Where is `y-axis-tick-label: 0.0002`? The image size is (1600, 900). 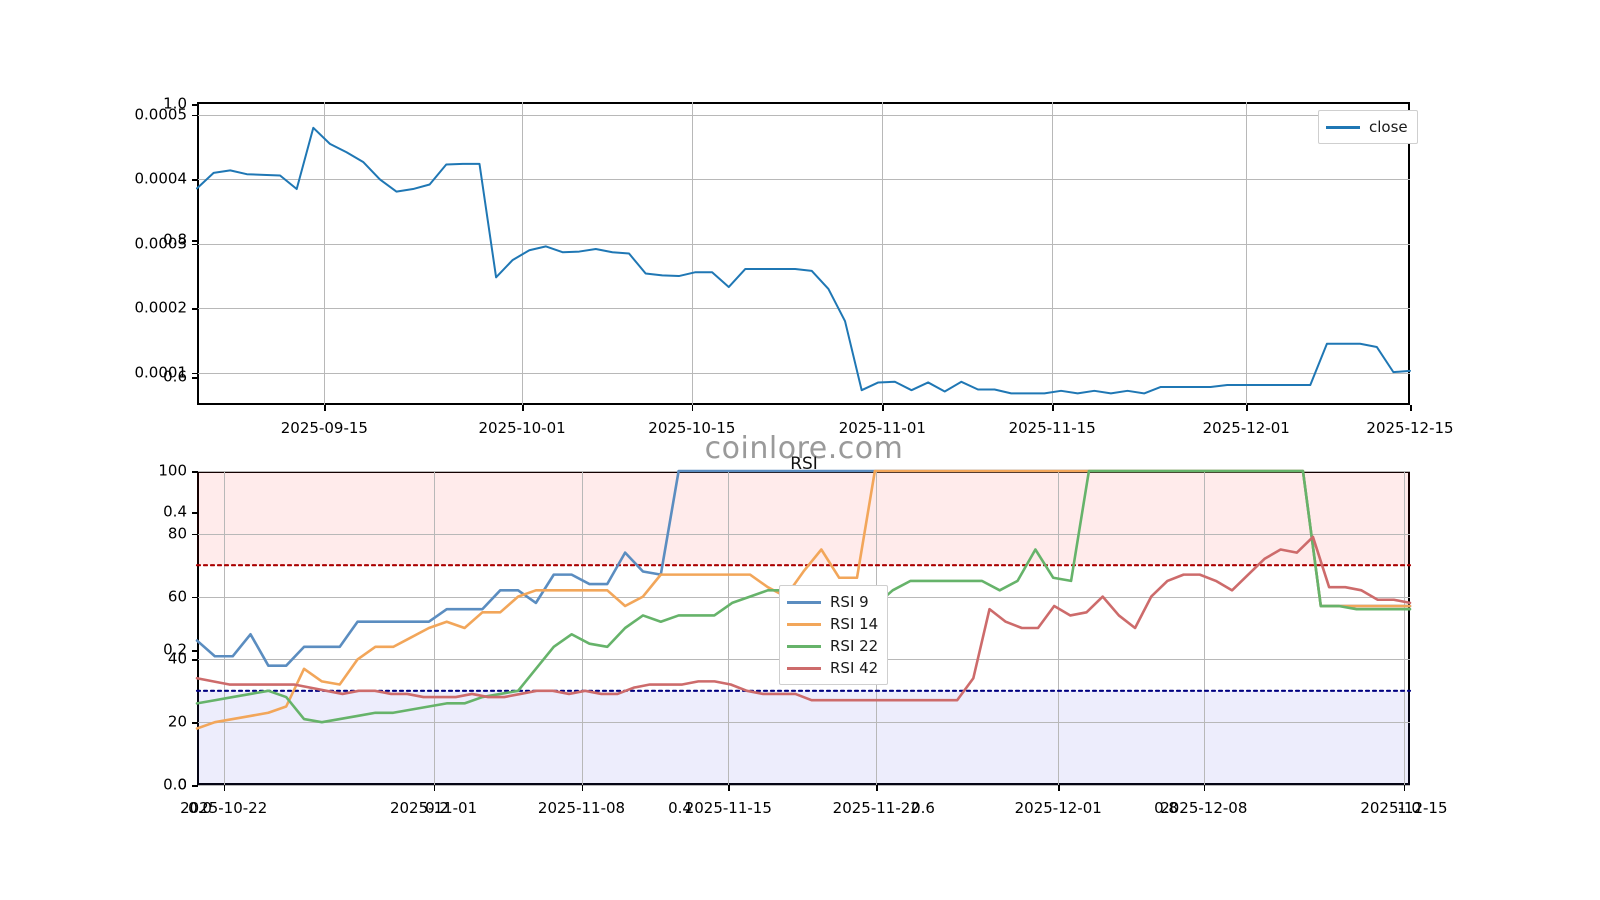
y-axis-tick-label: 0.0002 is located at coordinates (161, 307).